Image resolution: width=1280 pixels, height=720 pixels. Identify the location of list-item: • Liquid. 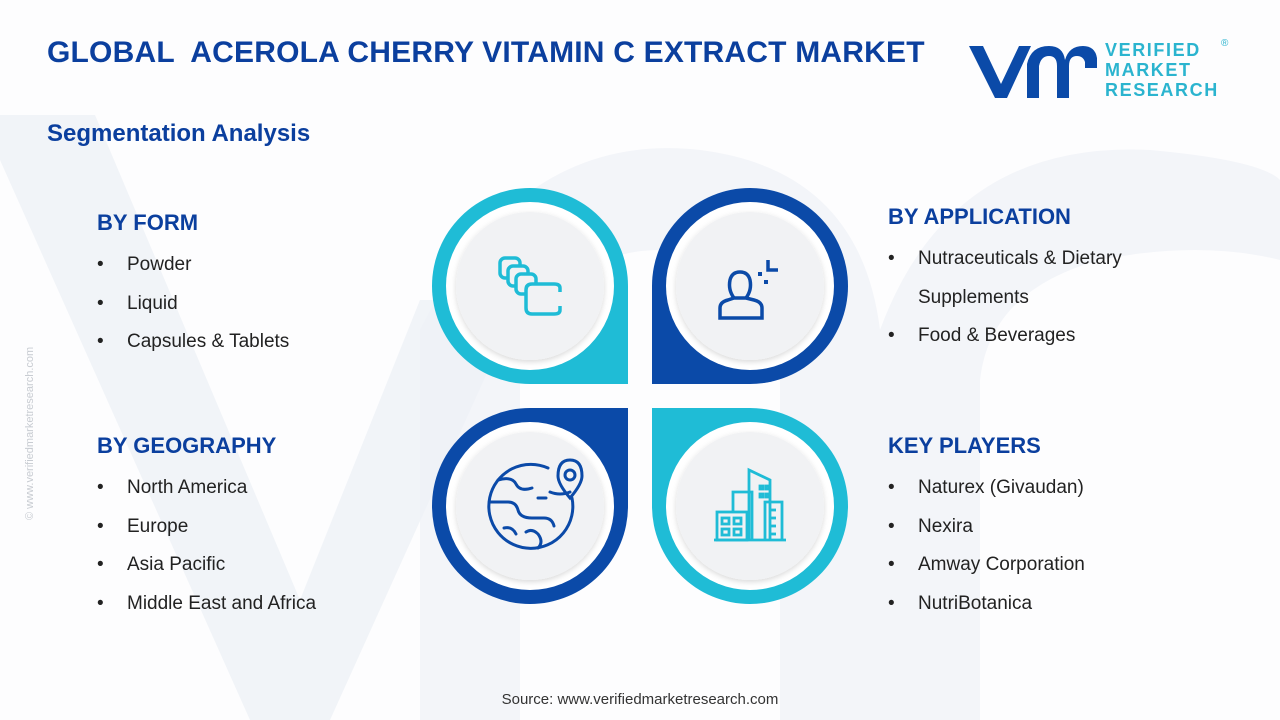
(193, 304).